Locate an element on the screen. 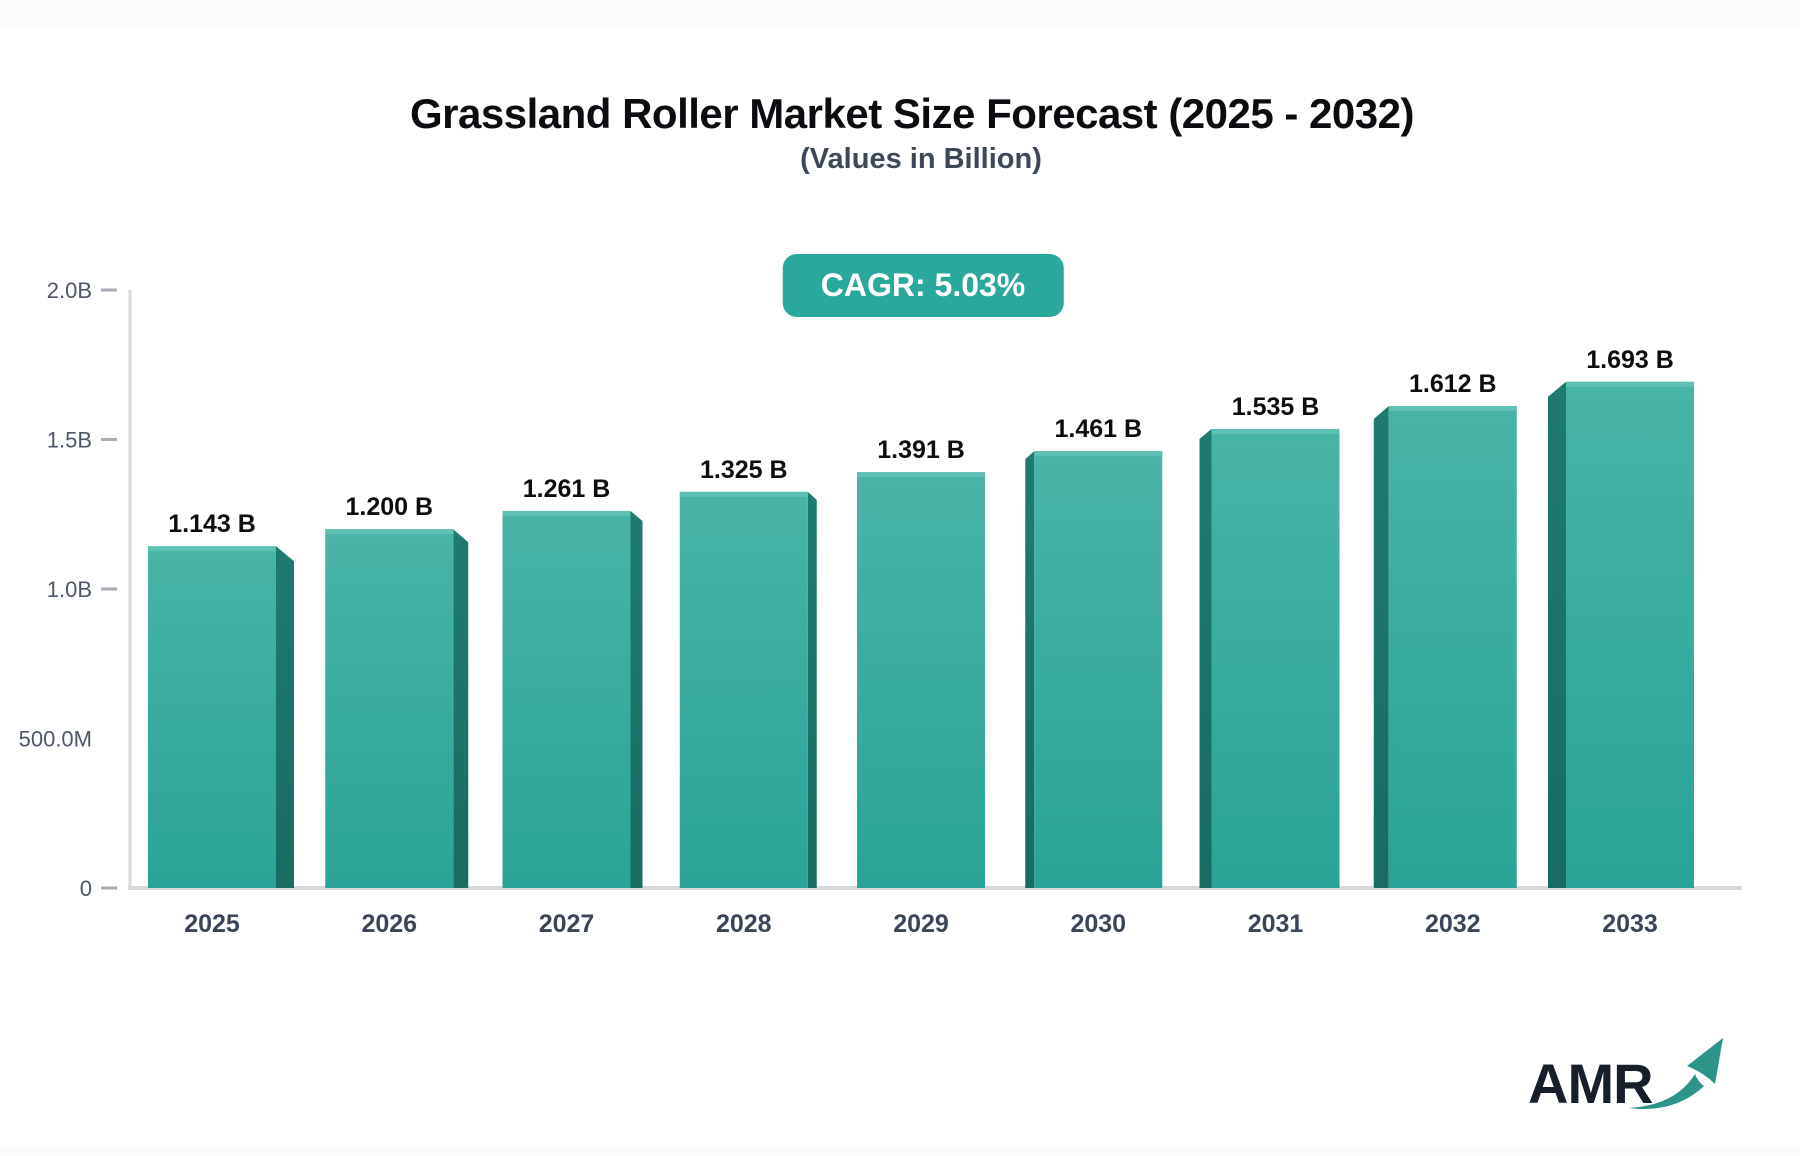  bar-value-label-2029: 1.391 B is located at coordinates (921, 450).